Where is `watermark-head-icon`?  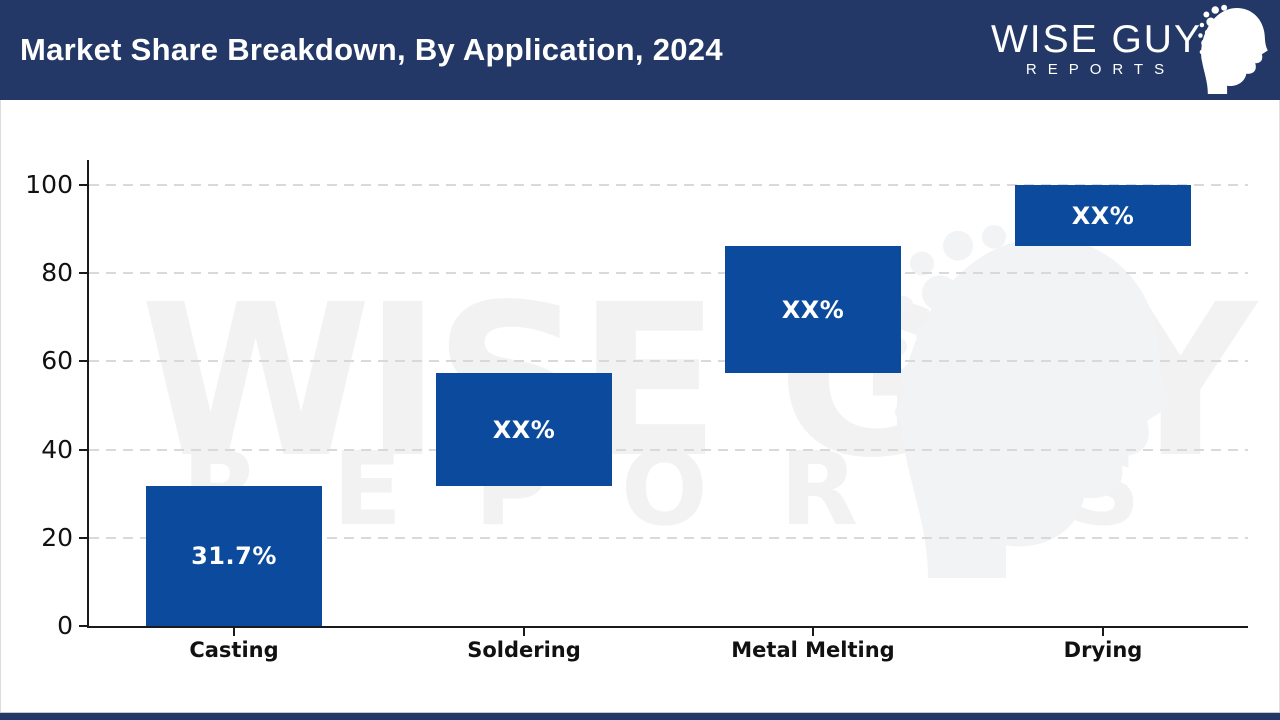
watermark-head-icon is located at coordinates (1030, 401).